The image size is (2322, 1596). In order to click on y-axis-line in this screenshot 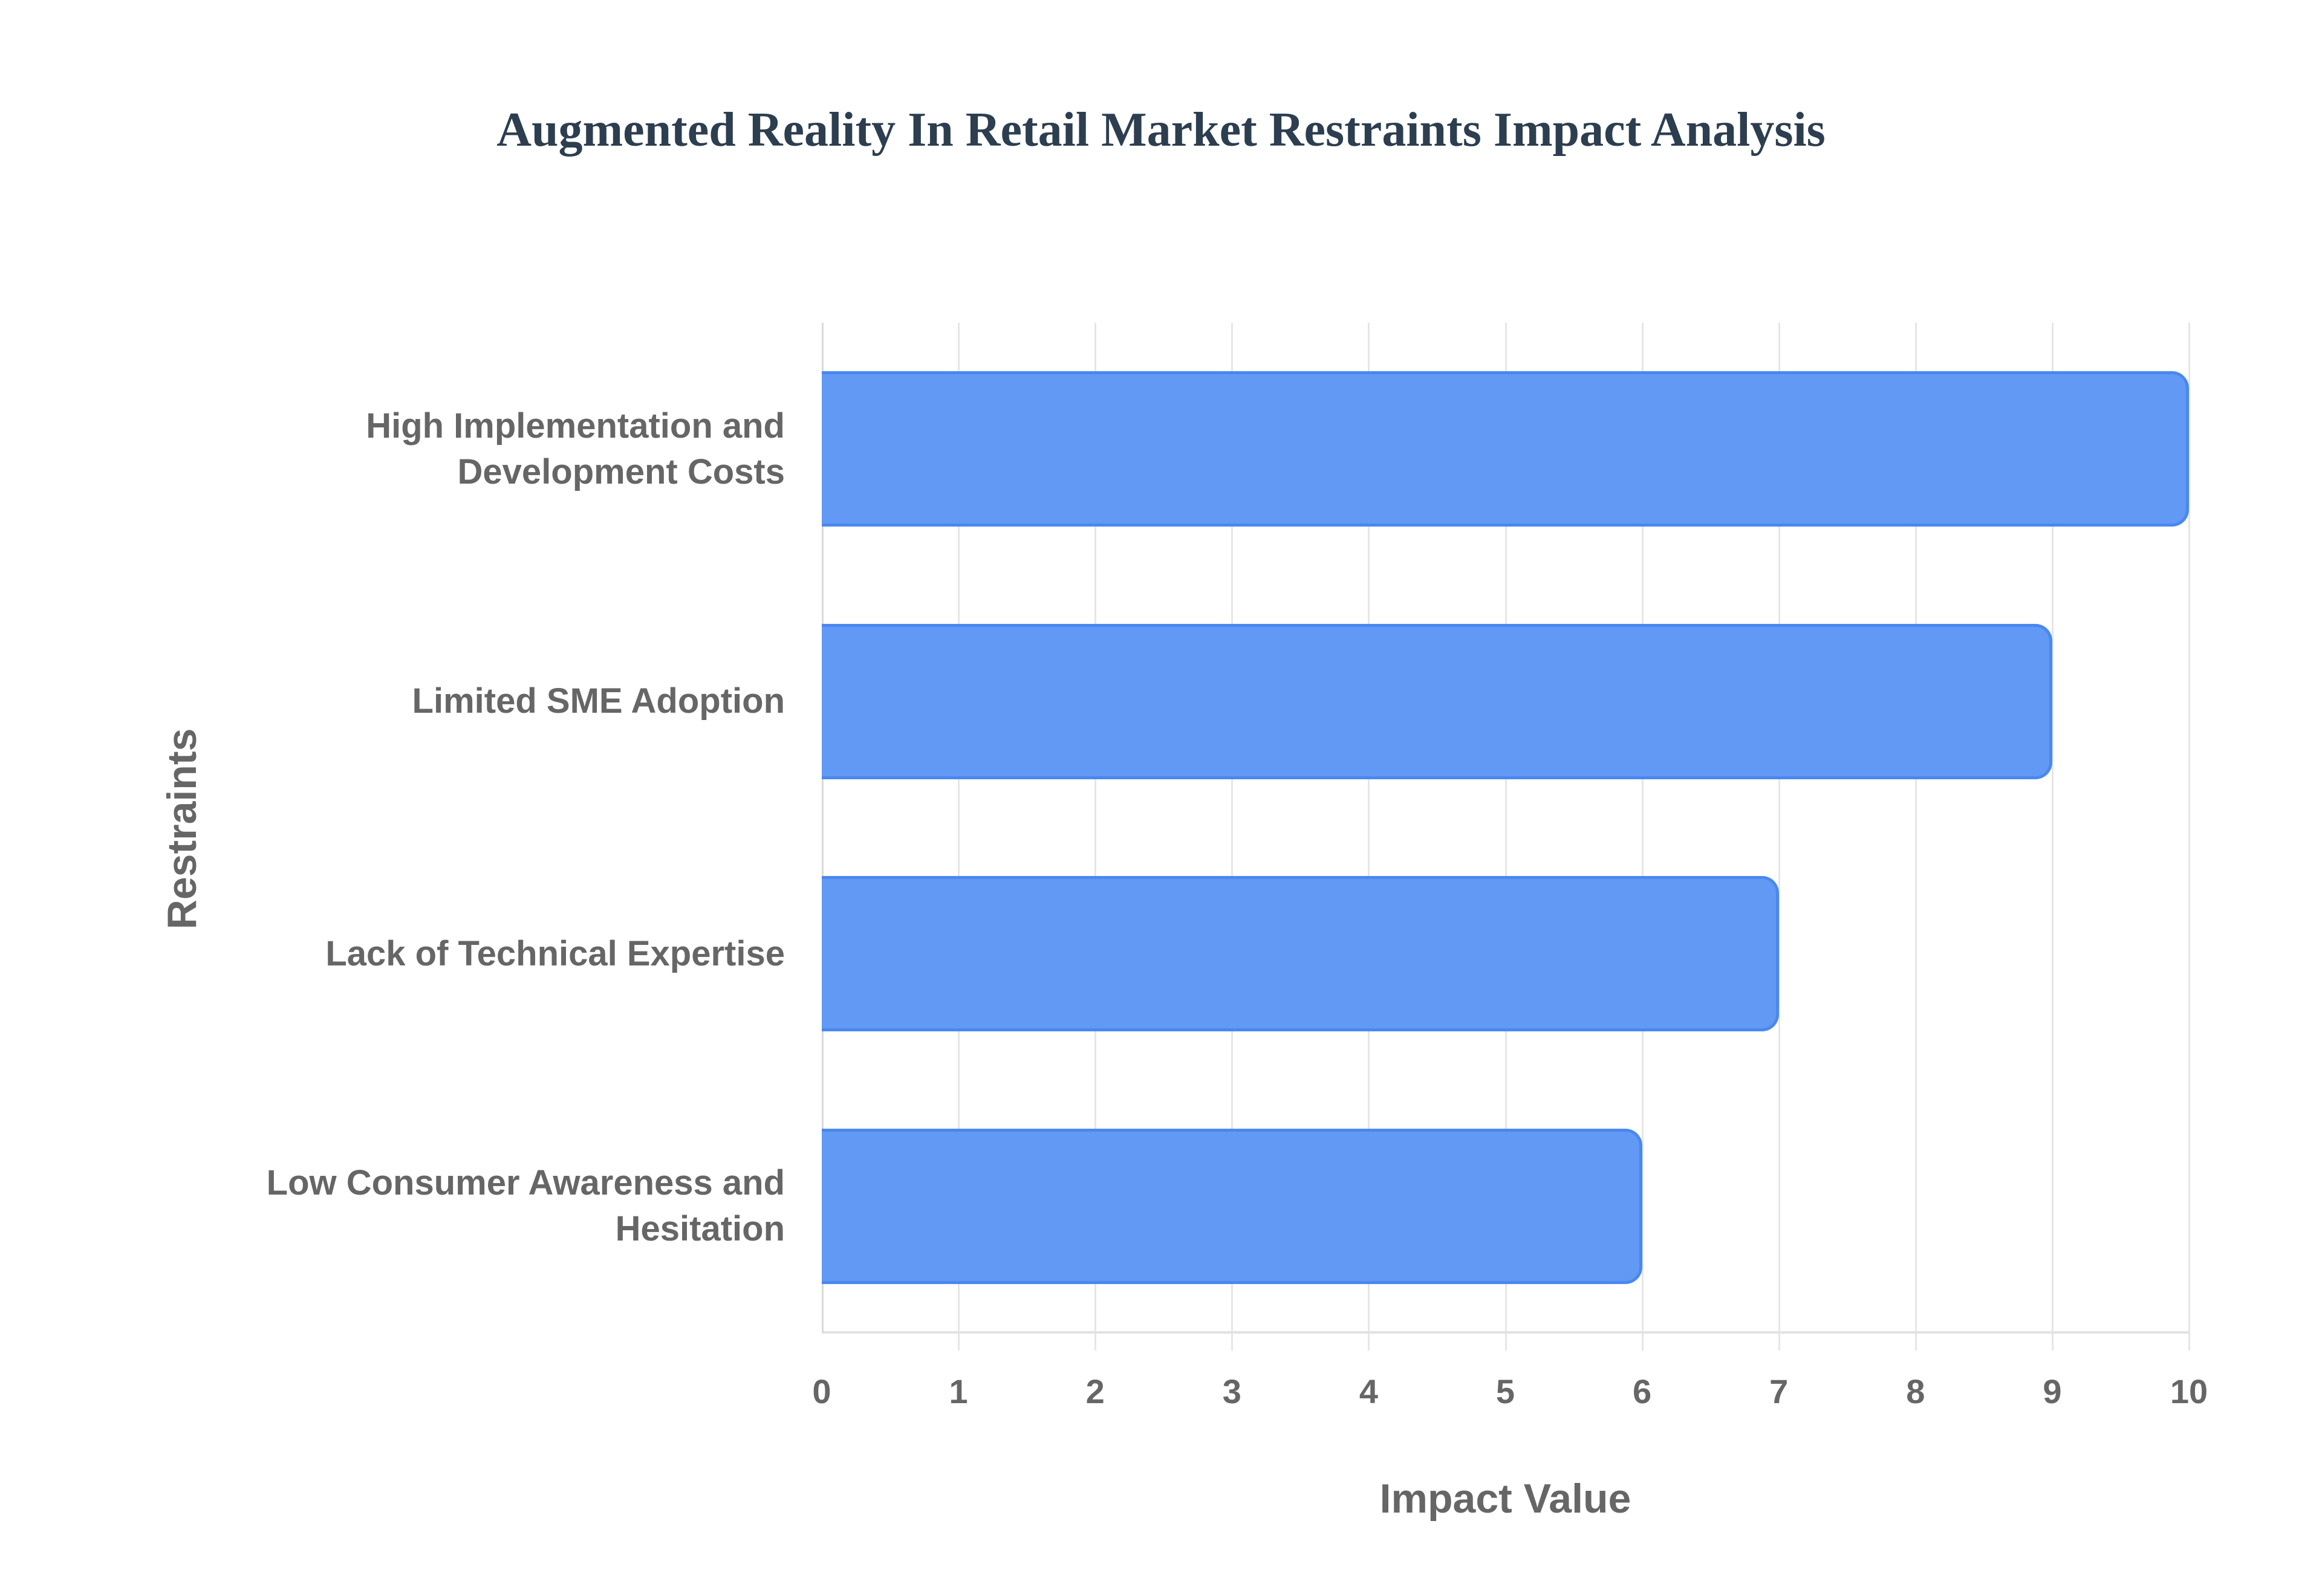, I will do `click(823, 827)`.